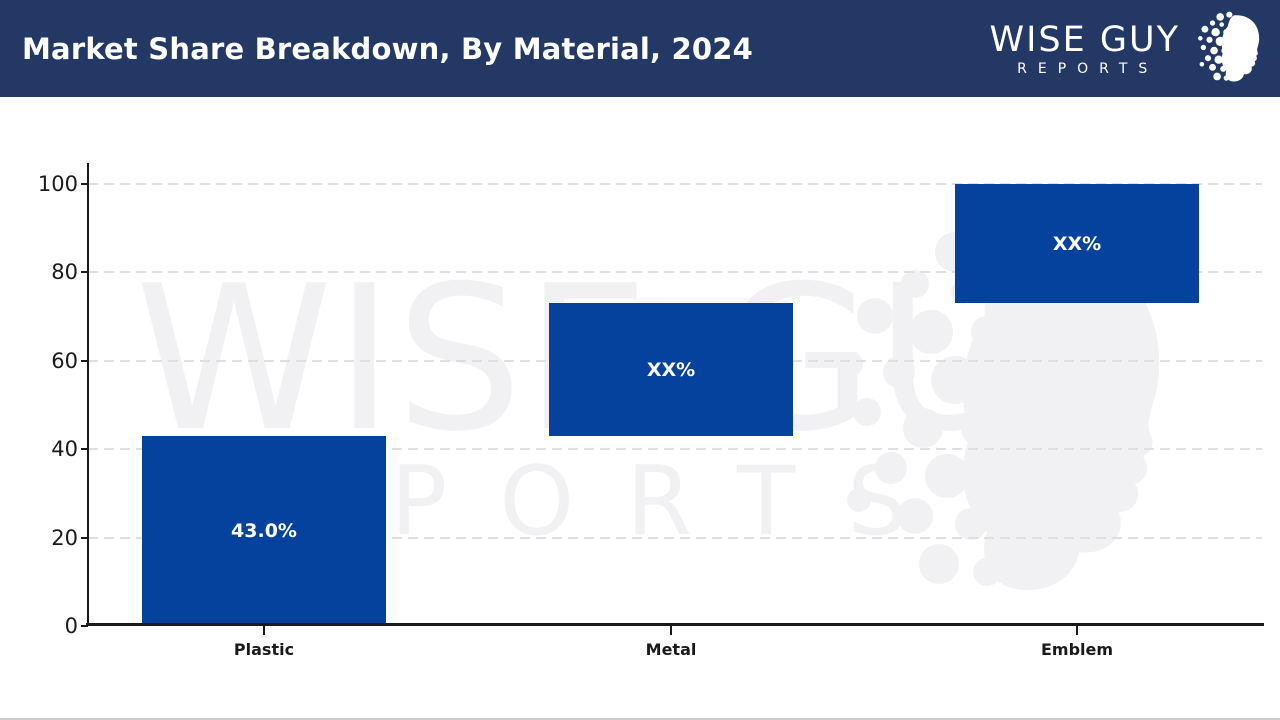 The height and width of the screenshot is (720, 1280). Describe the element at coordinates (675, 624) in the screenshot. I see `x-axis-line` at that location.